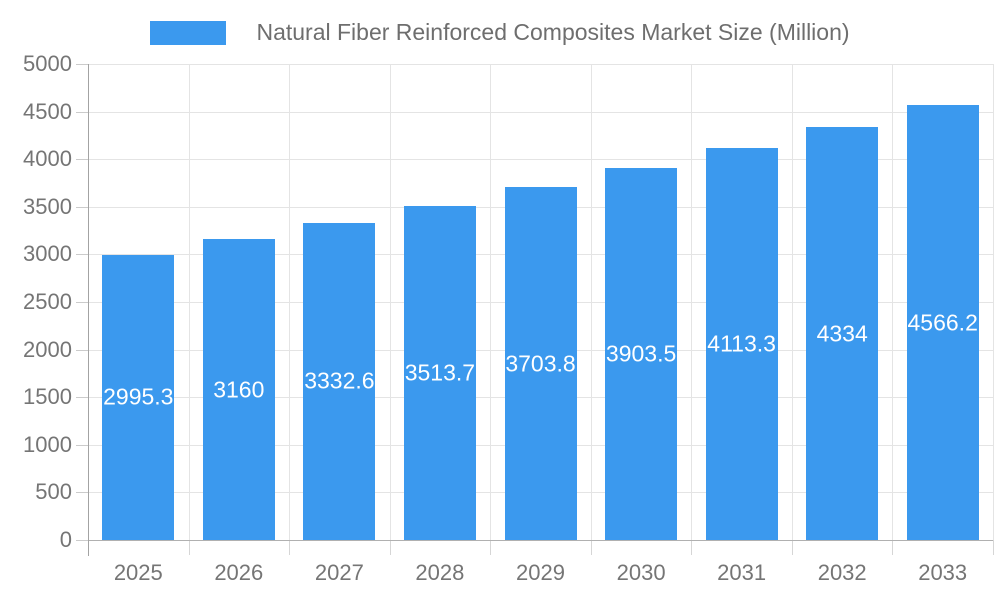  I want to click on y-axis-tick-label: 4000, so click(47, 159).